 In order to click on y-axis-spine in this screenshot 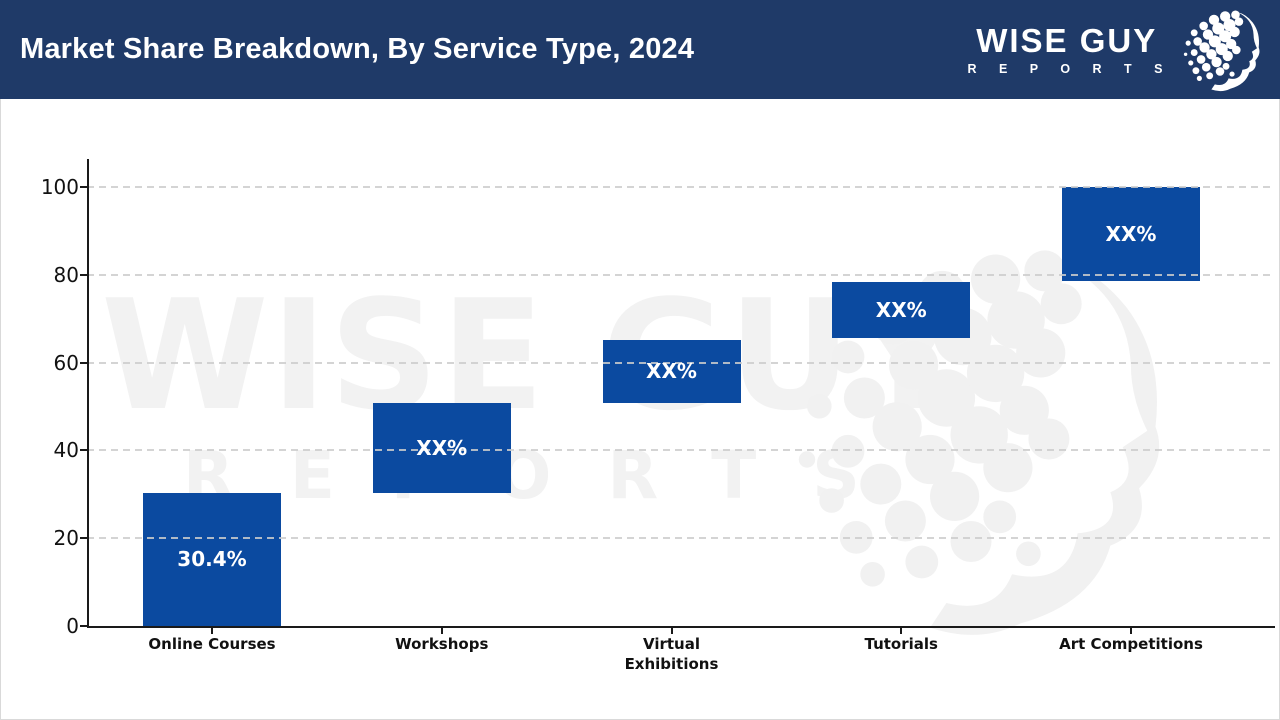, I will do `click(88, 393)`.